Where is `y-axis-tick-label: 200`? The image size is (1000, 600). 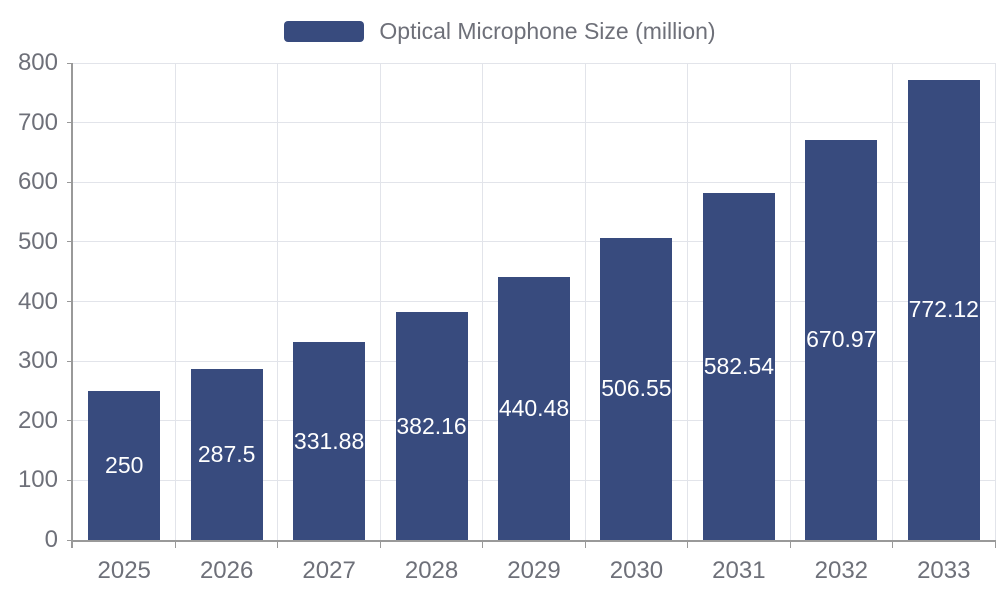 y-axis-tick-label: 200 is located at coordinates (37, 420).